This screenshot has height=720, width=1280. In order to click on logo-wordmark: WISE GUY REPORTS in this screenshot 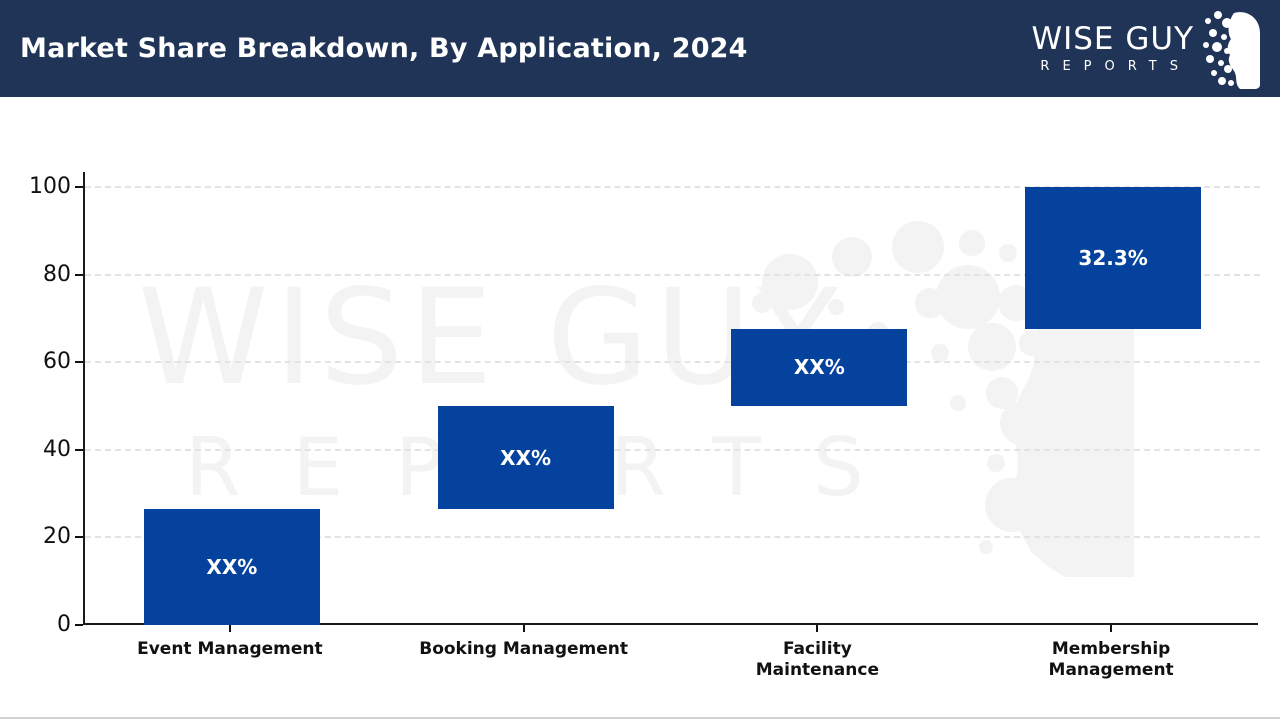, I will do `click(1112, 47)`.